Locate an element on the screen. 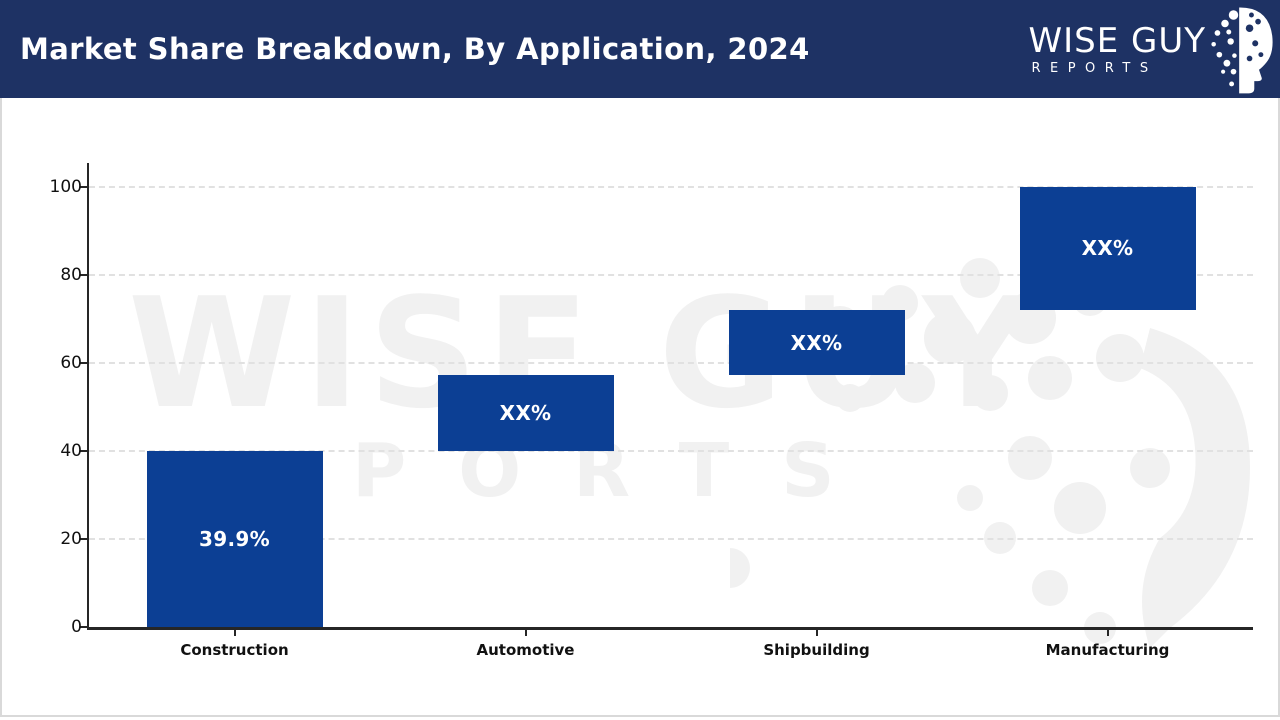 The width and height of the screenshot is (1280, 720). x-axis is located at coordinates (670, 628).